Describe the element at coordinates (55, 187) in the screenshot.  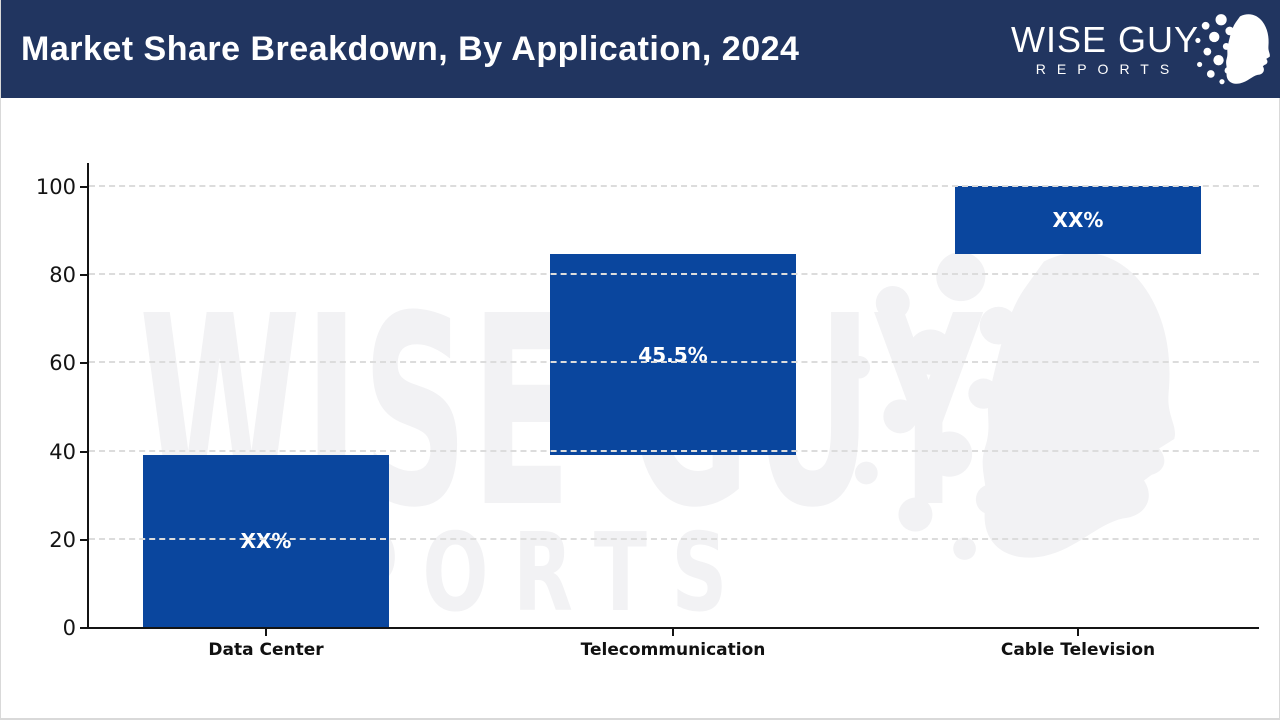
I see `y-tick-label: 100` at that location.